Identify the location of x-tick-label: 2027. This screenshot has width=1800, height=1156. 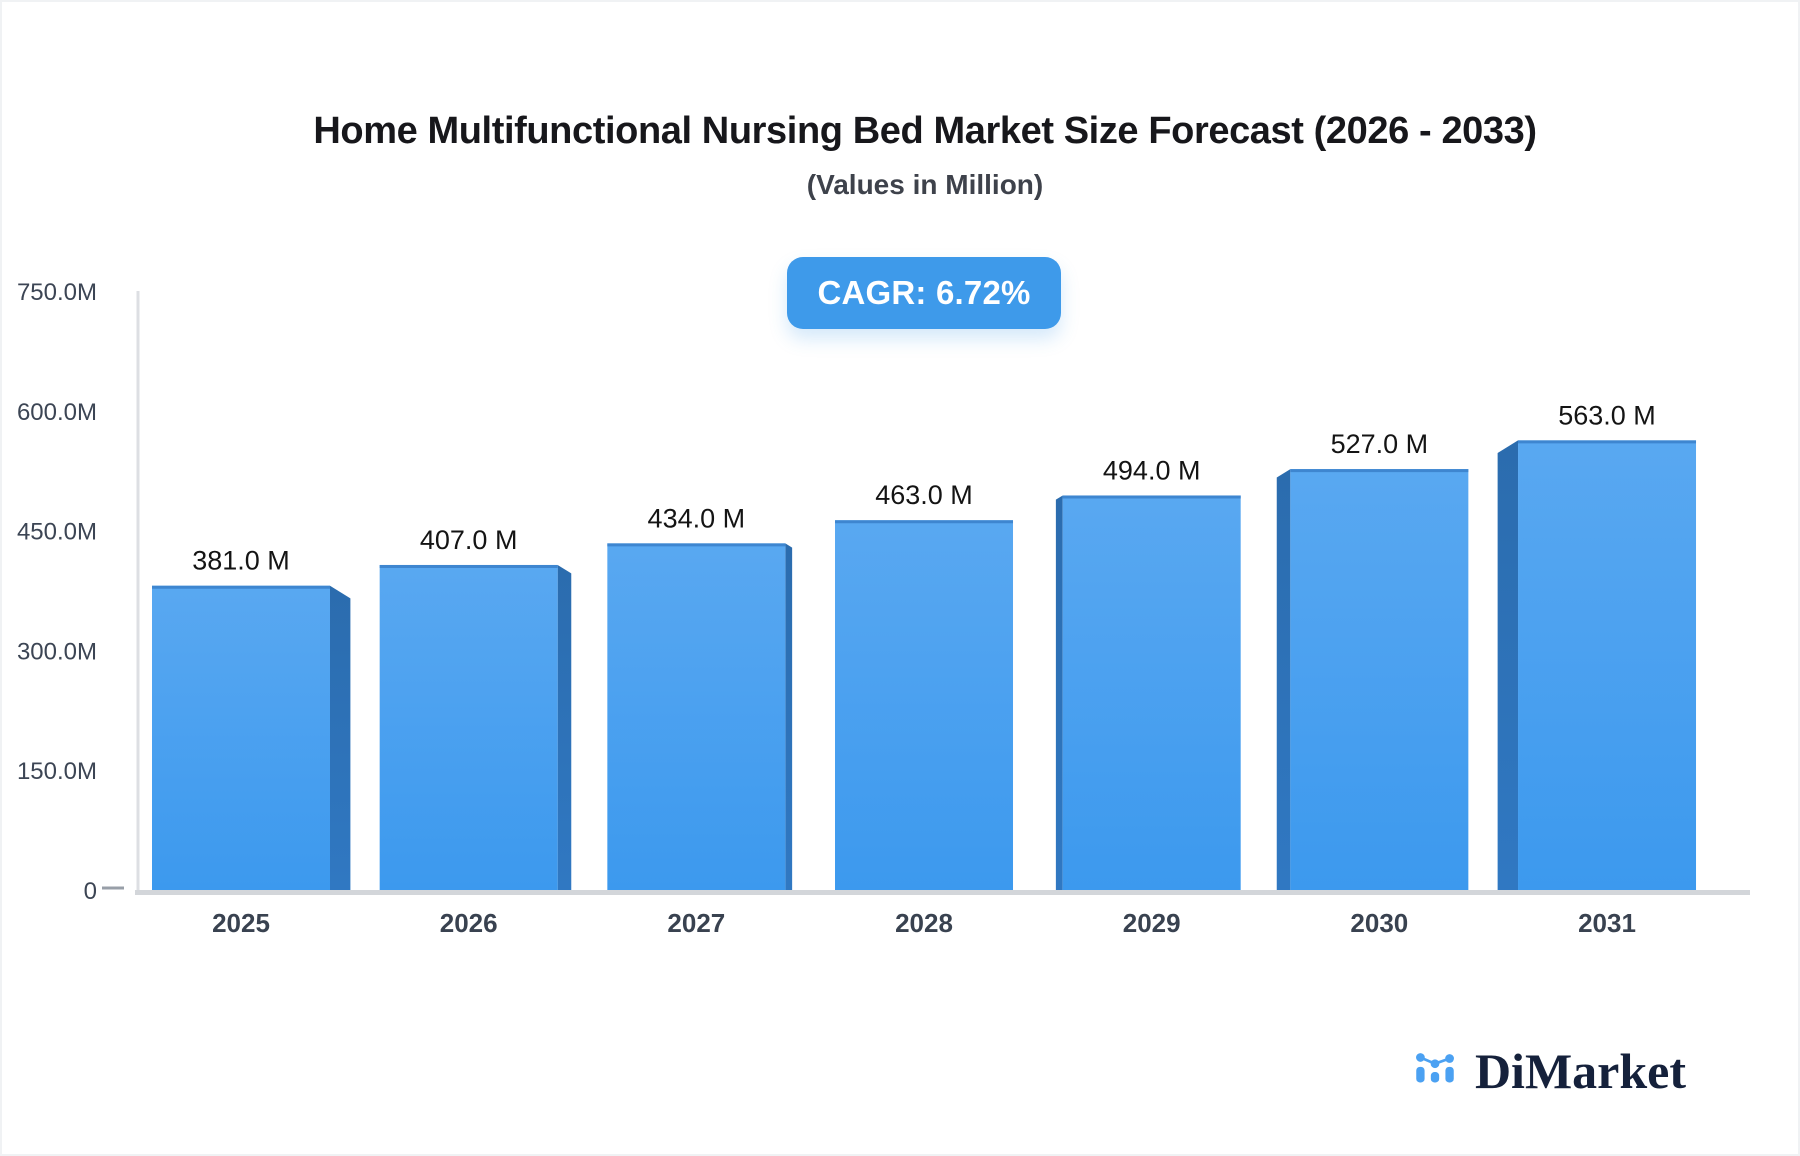
(696, 923).